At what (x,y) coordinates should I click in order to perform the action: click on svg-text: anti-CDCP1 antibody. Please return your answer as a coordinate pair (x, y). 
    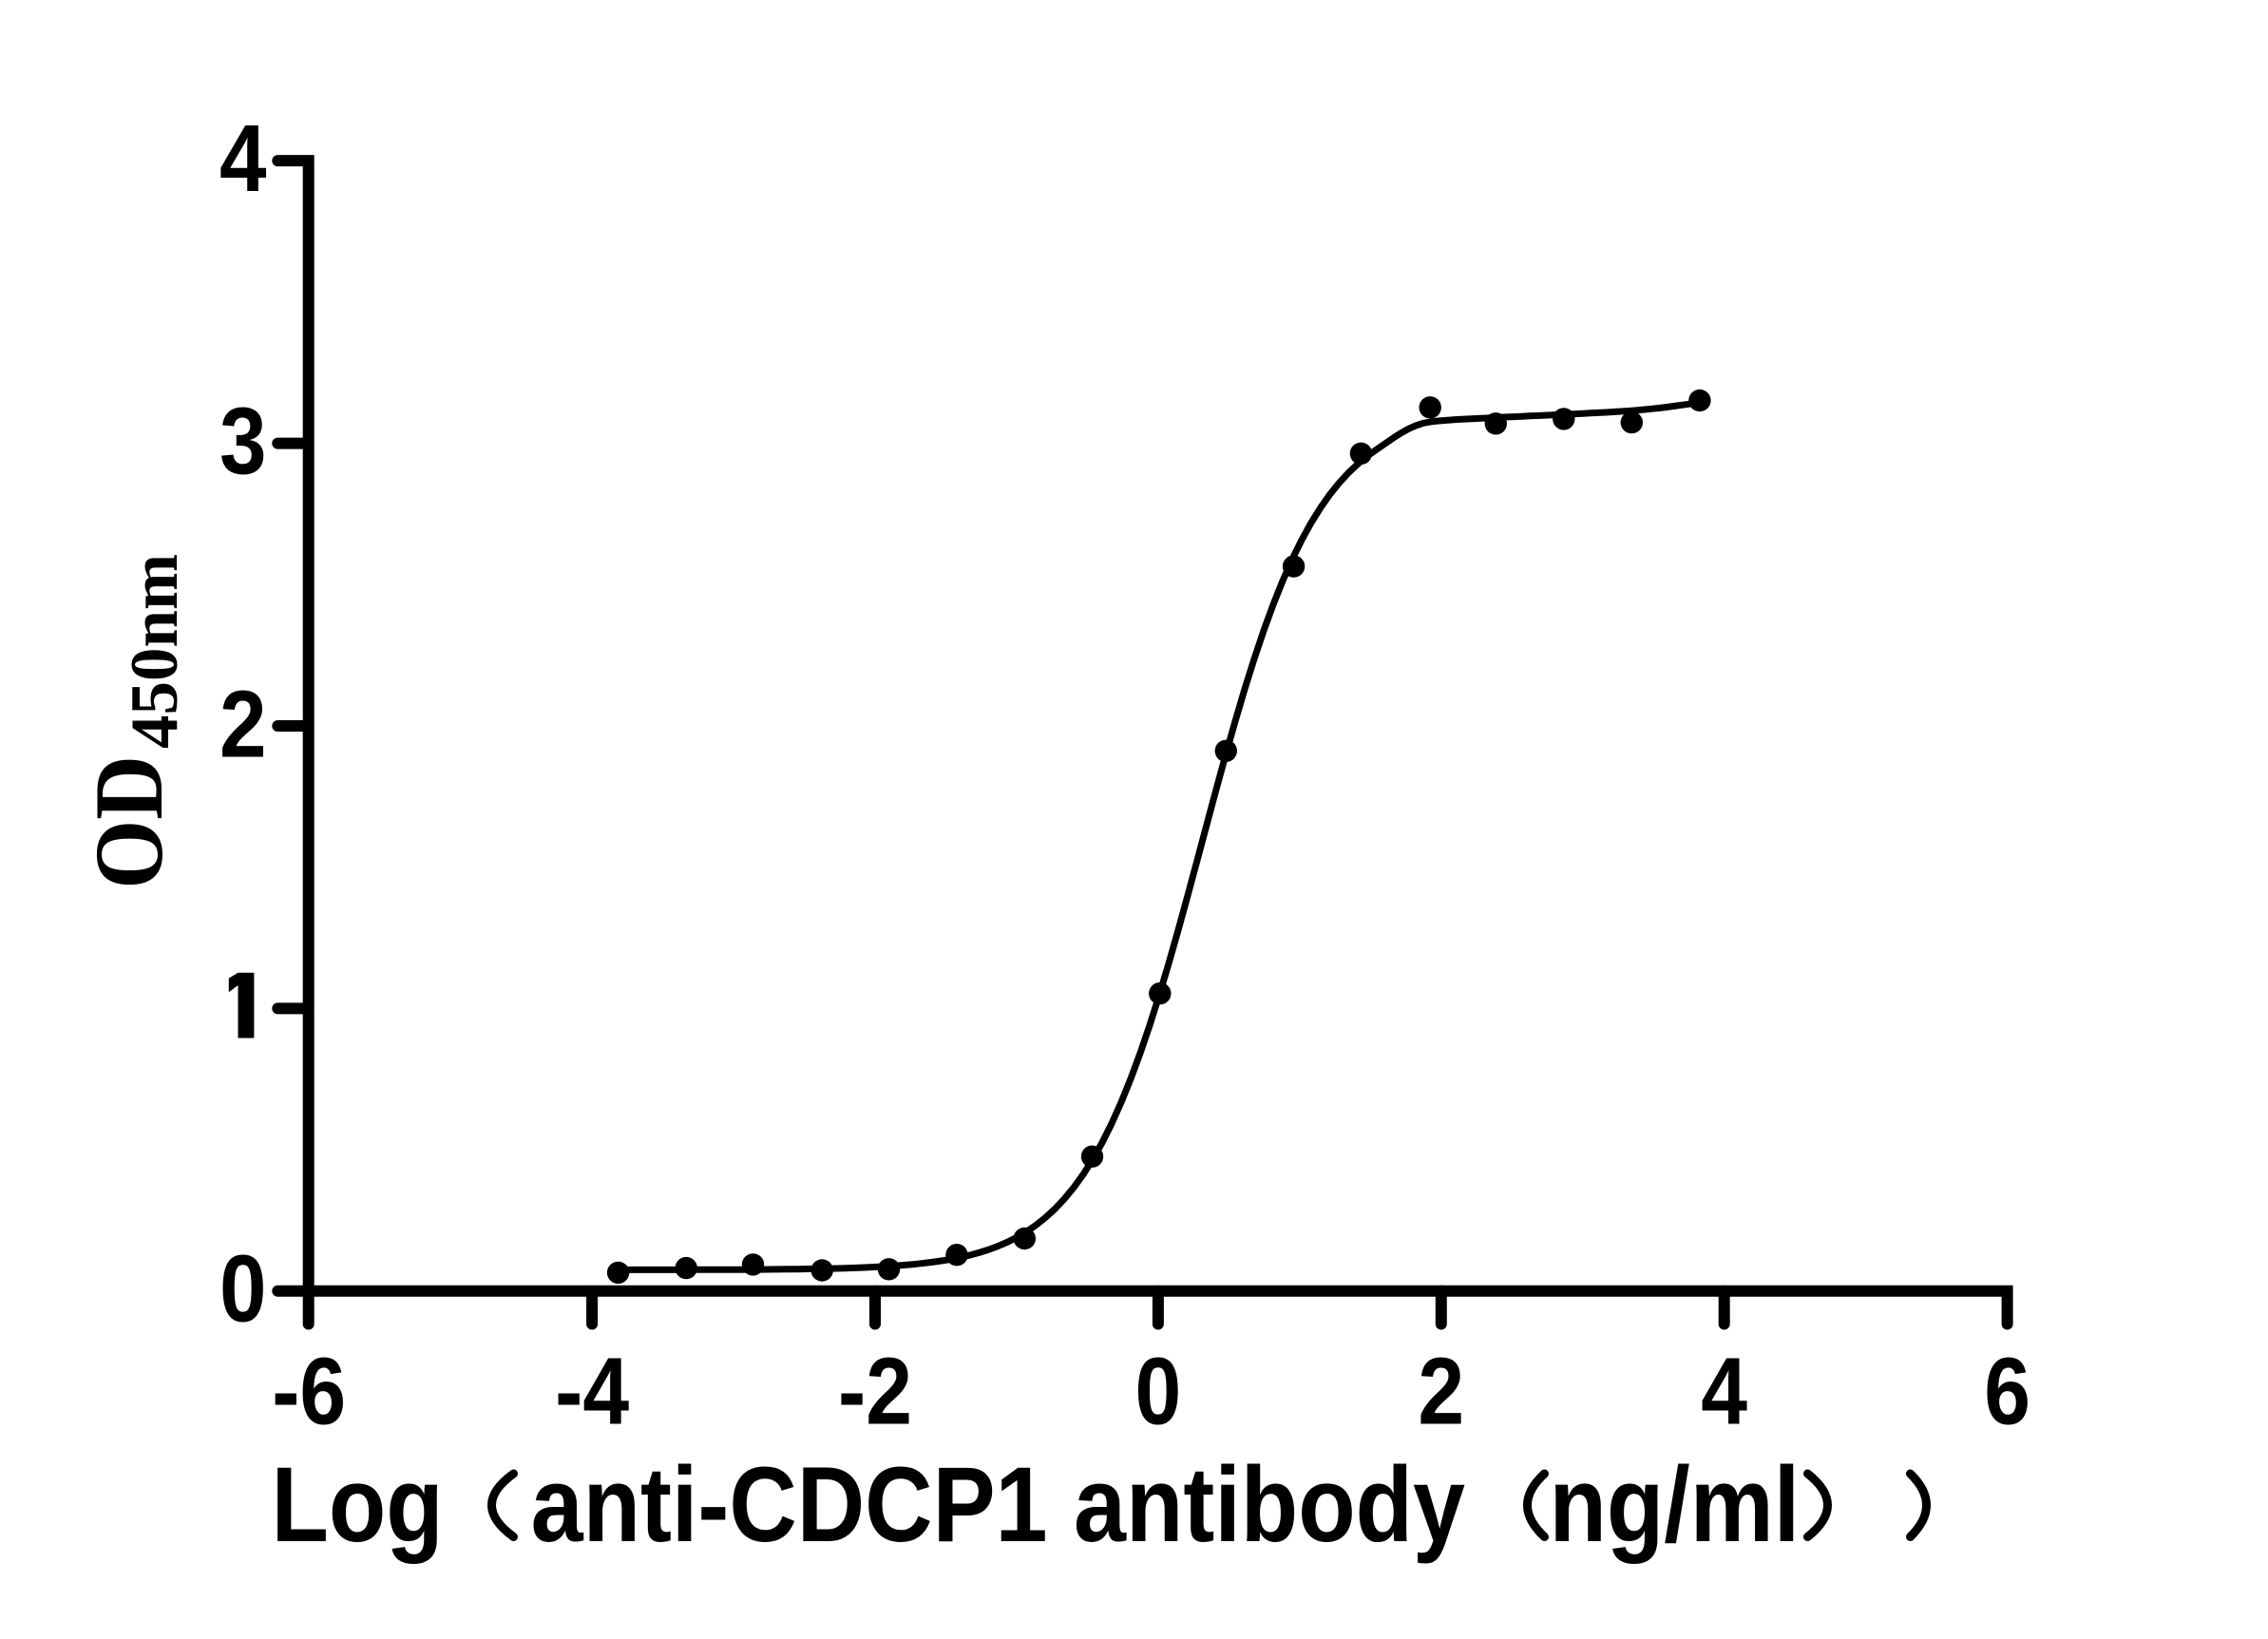
    Looking at the image, I should click on (998, 1504).